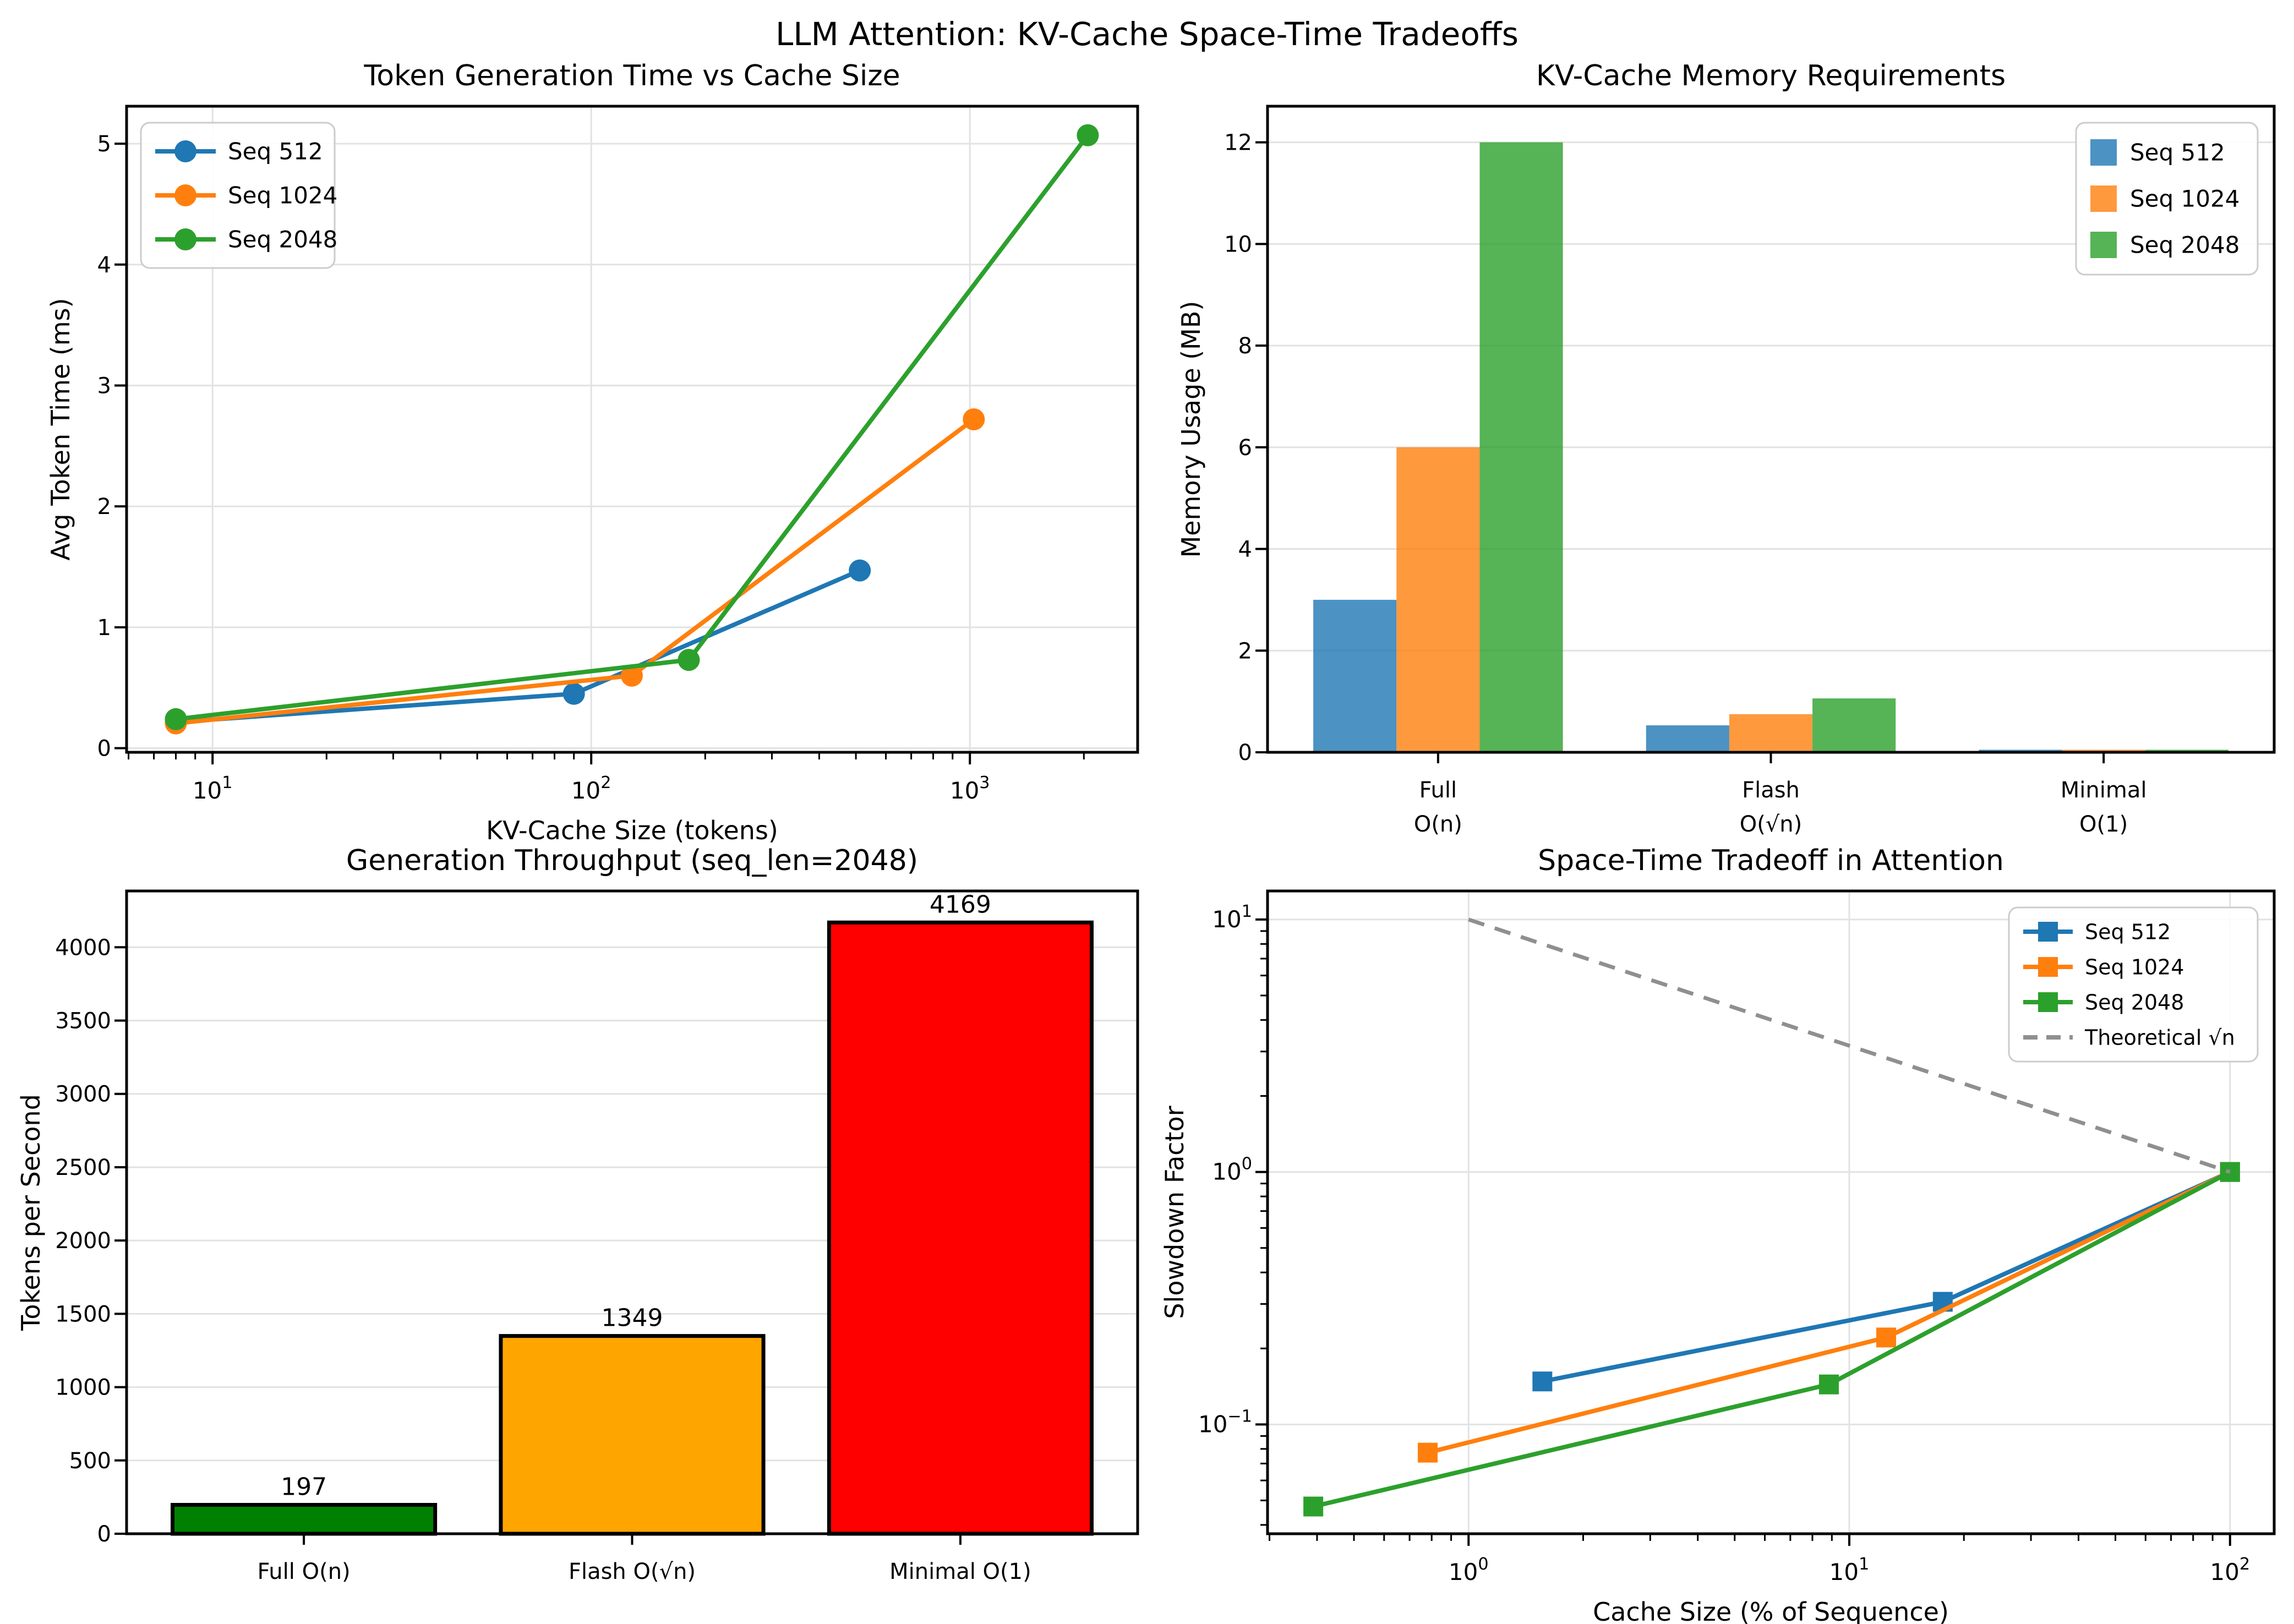 Image resolution: width=2294 pixels, height=1624 pixels. I want to click on tick-label: 1, so click(104, 628).